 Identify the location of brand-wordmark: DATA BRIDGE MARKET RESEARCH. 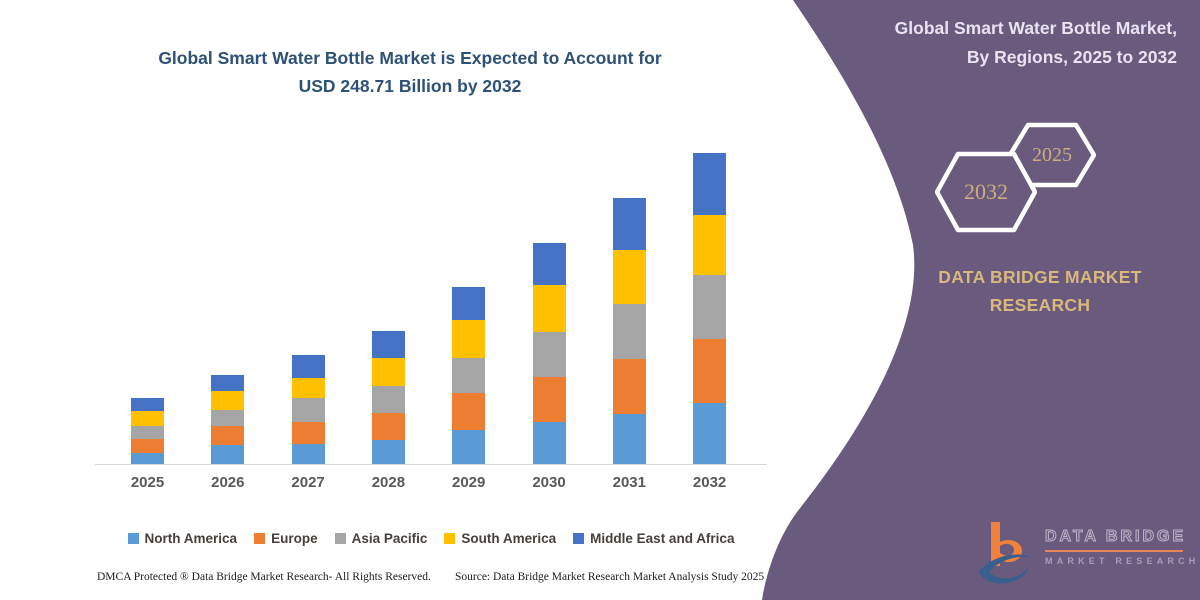
(1040, 291).